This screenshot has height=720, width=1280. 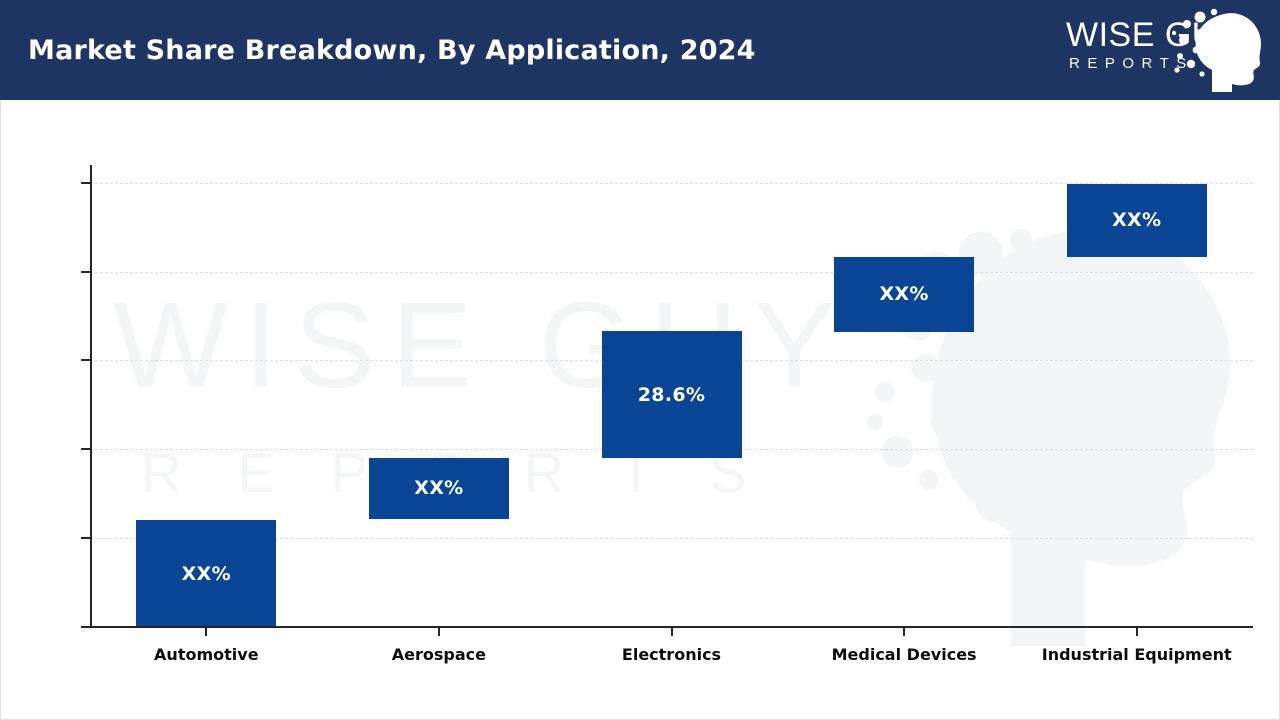 What do you see at coordinates (1136, 654) in the screenshot?
I see `x-tick-label: Industrial Equipment` at bounding box center [1136, 654].